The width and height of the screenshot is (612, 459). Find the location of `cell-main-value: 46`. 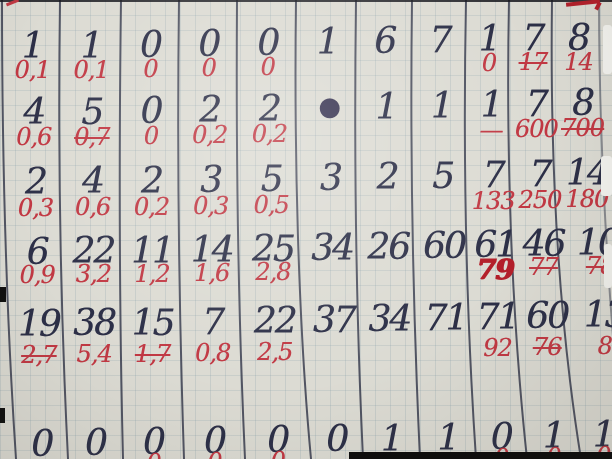

cell-main-value: 46 is located at coordinates (544, 245).